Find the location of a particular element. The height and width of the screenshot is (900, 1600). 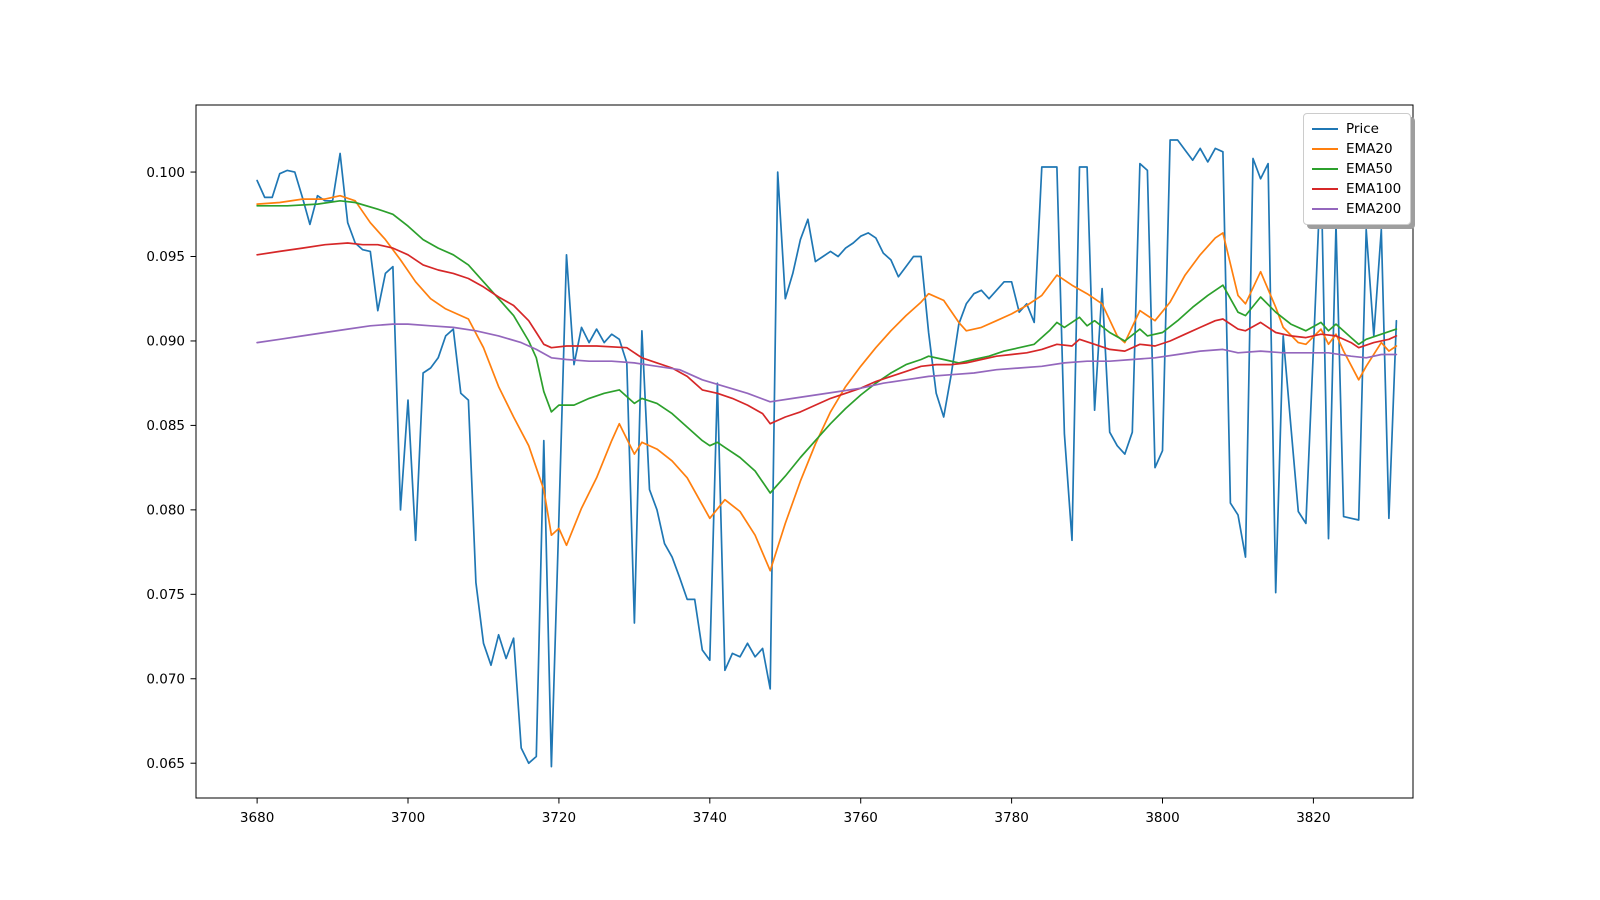

legend-item-ema100: EMA100 is located at coordinates (1356, 189).